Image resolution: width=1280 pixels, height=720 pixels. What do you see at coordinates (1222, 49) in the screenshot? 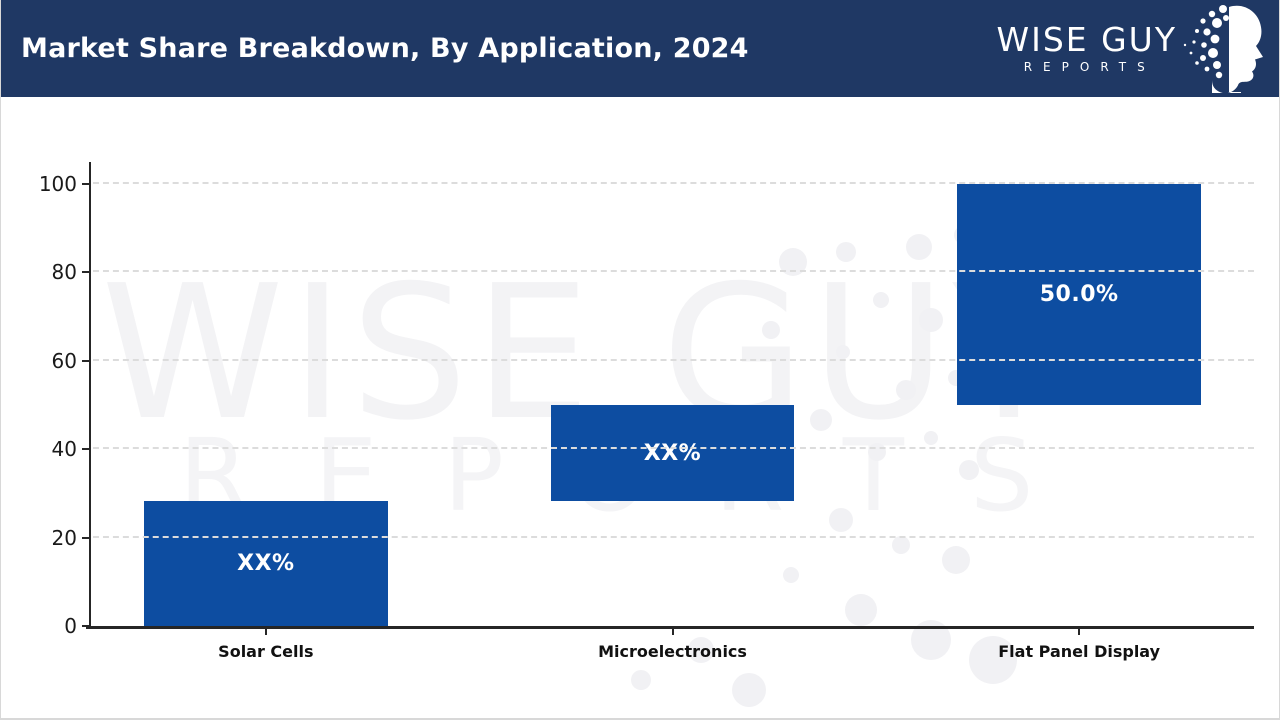
I see `head-profile-dots-icon` at bounding box center [1222, 49].